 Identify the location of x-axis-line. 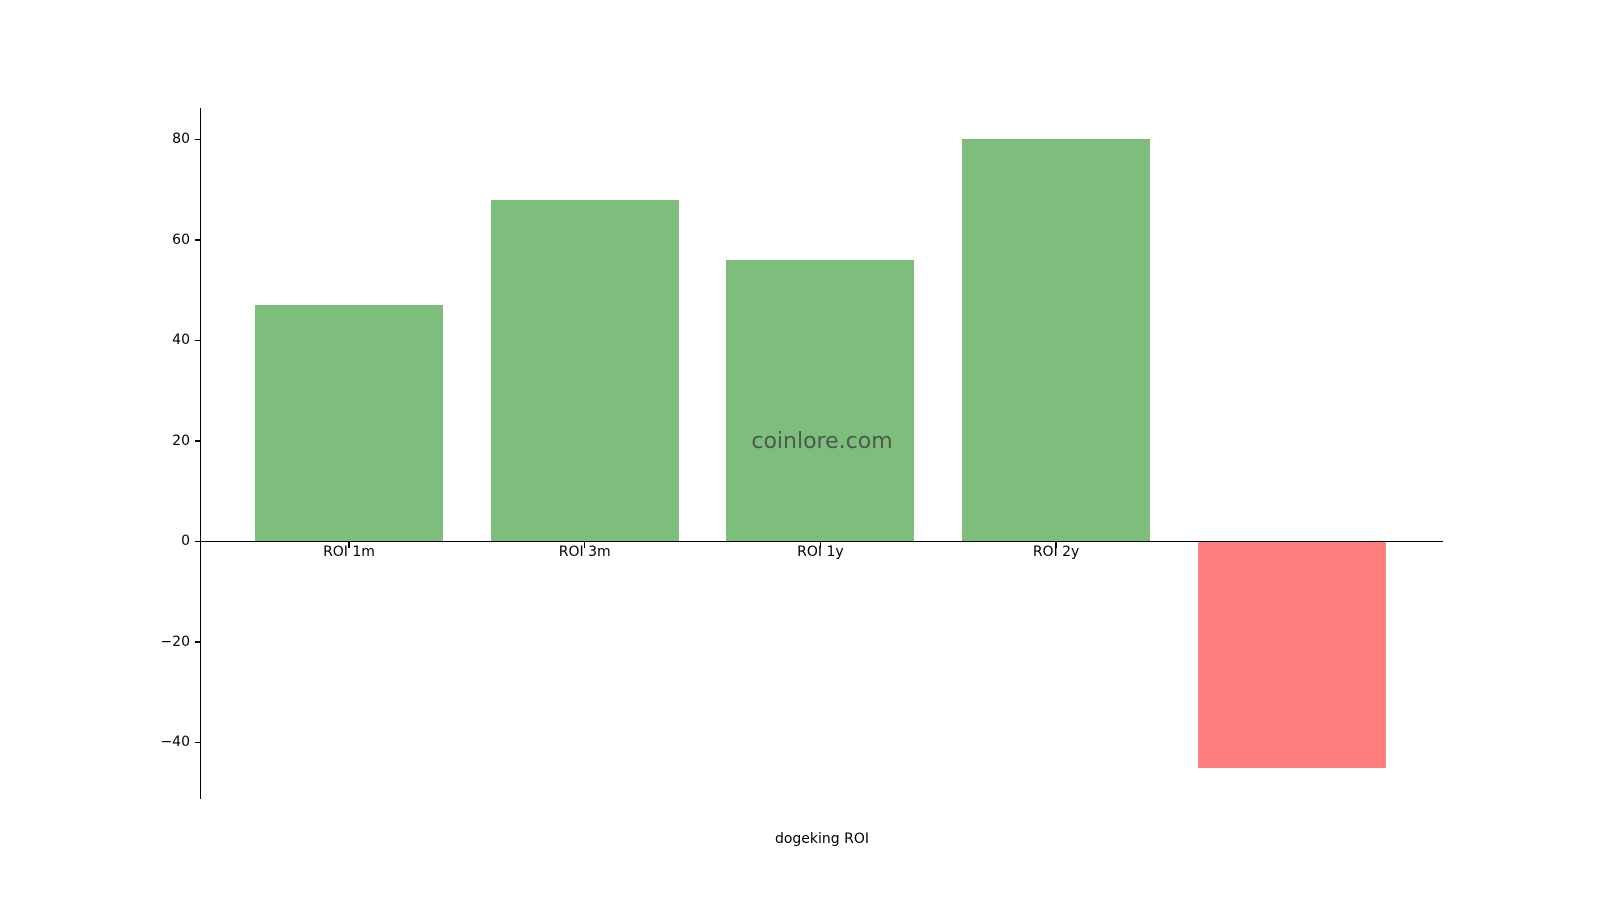
(822, 541).